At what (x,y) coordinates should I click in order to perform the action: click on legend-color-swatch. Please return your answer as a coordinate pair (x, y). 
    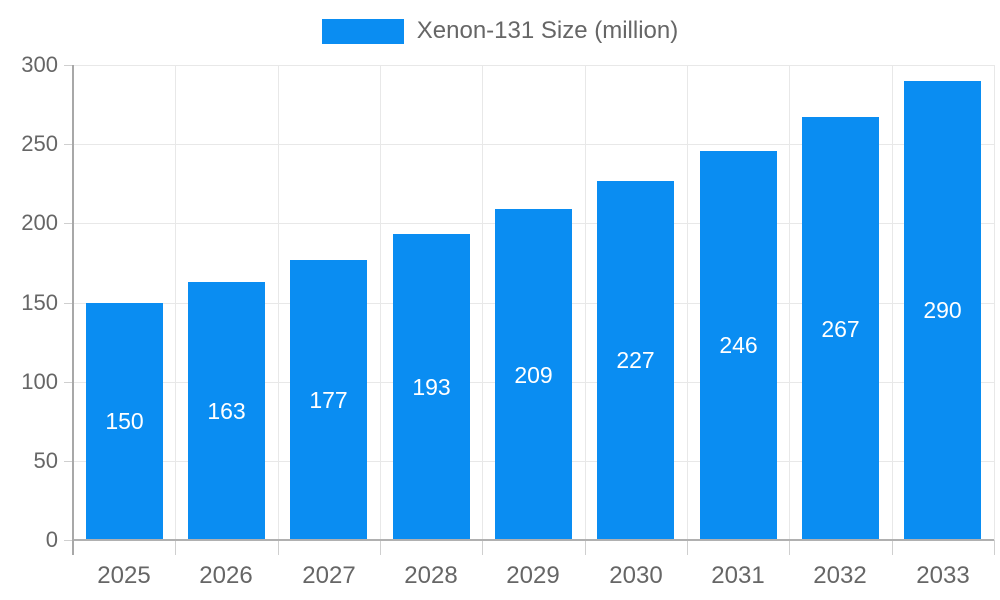
    Looking at the image, I should click on (362, 31).